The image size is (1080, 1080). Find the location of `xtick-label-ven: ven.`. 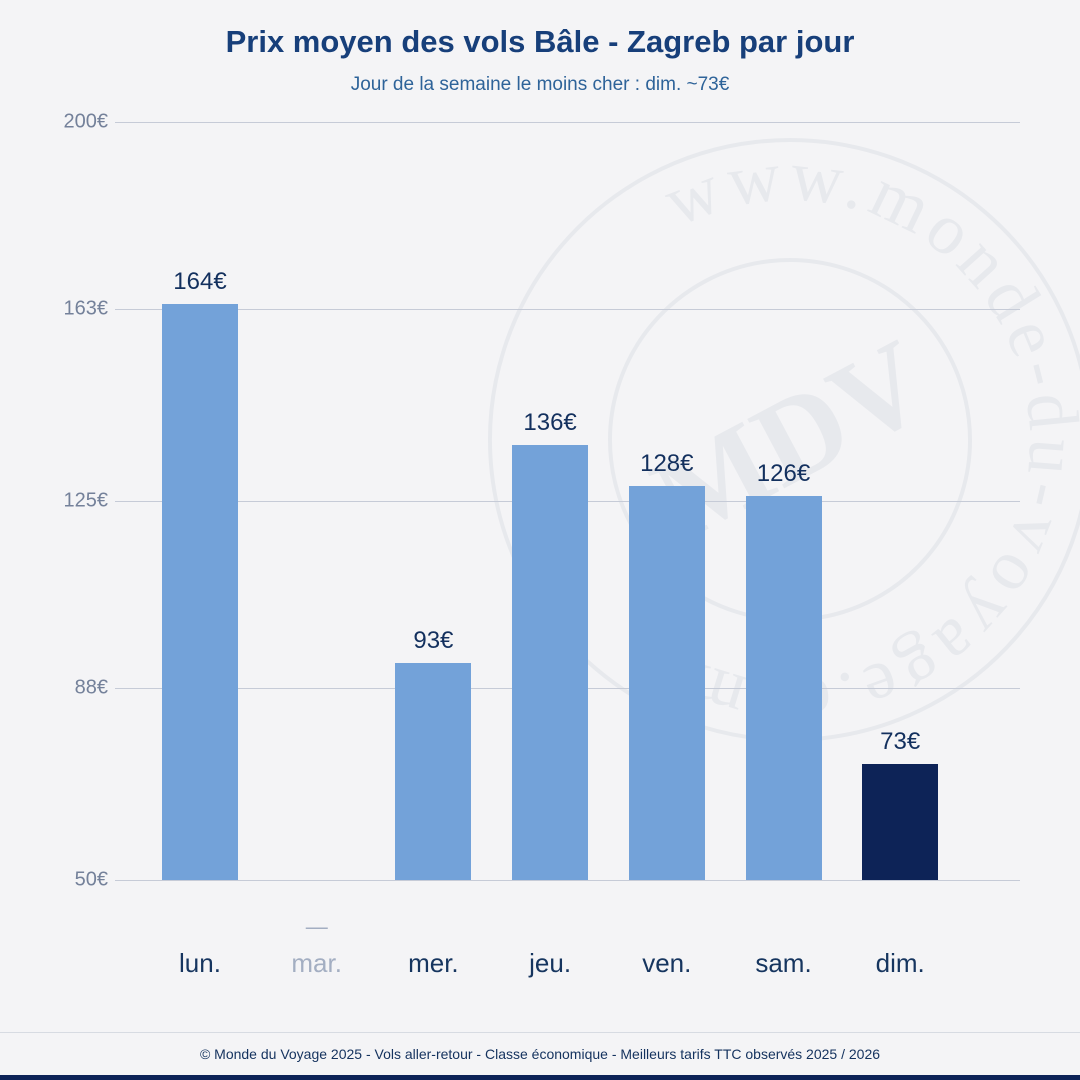

xtick-label-ven: ven. is located at coordinates (667, 963).